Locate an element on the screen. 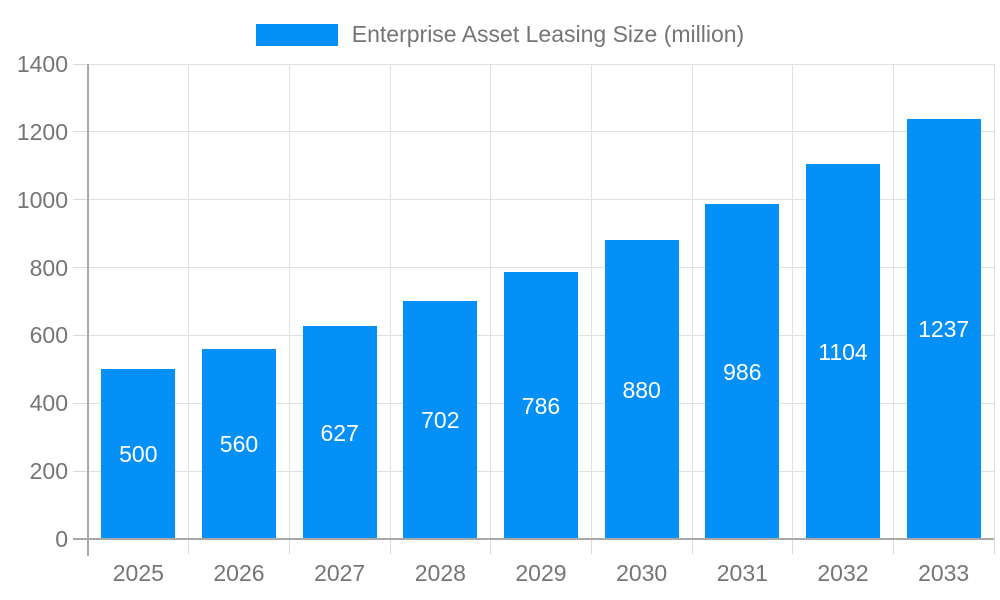 This screenshot has height=600, width=1000. bar-value-label: 786 is located at coordinates (541, 405).